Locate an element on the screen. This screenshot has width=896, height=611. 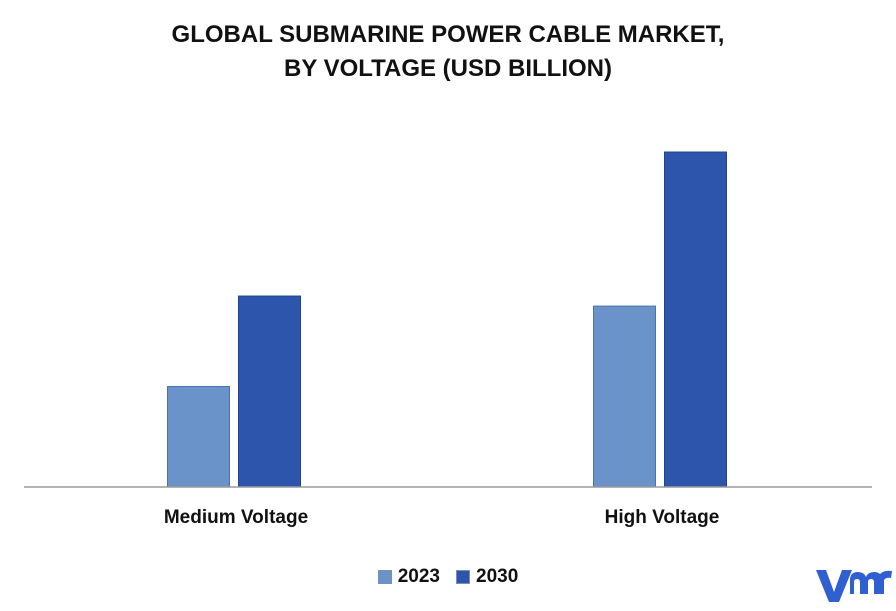
legend-item-2023: 2023 is located at coordinates (408, 577).